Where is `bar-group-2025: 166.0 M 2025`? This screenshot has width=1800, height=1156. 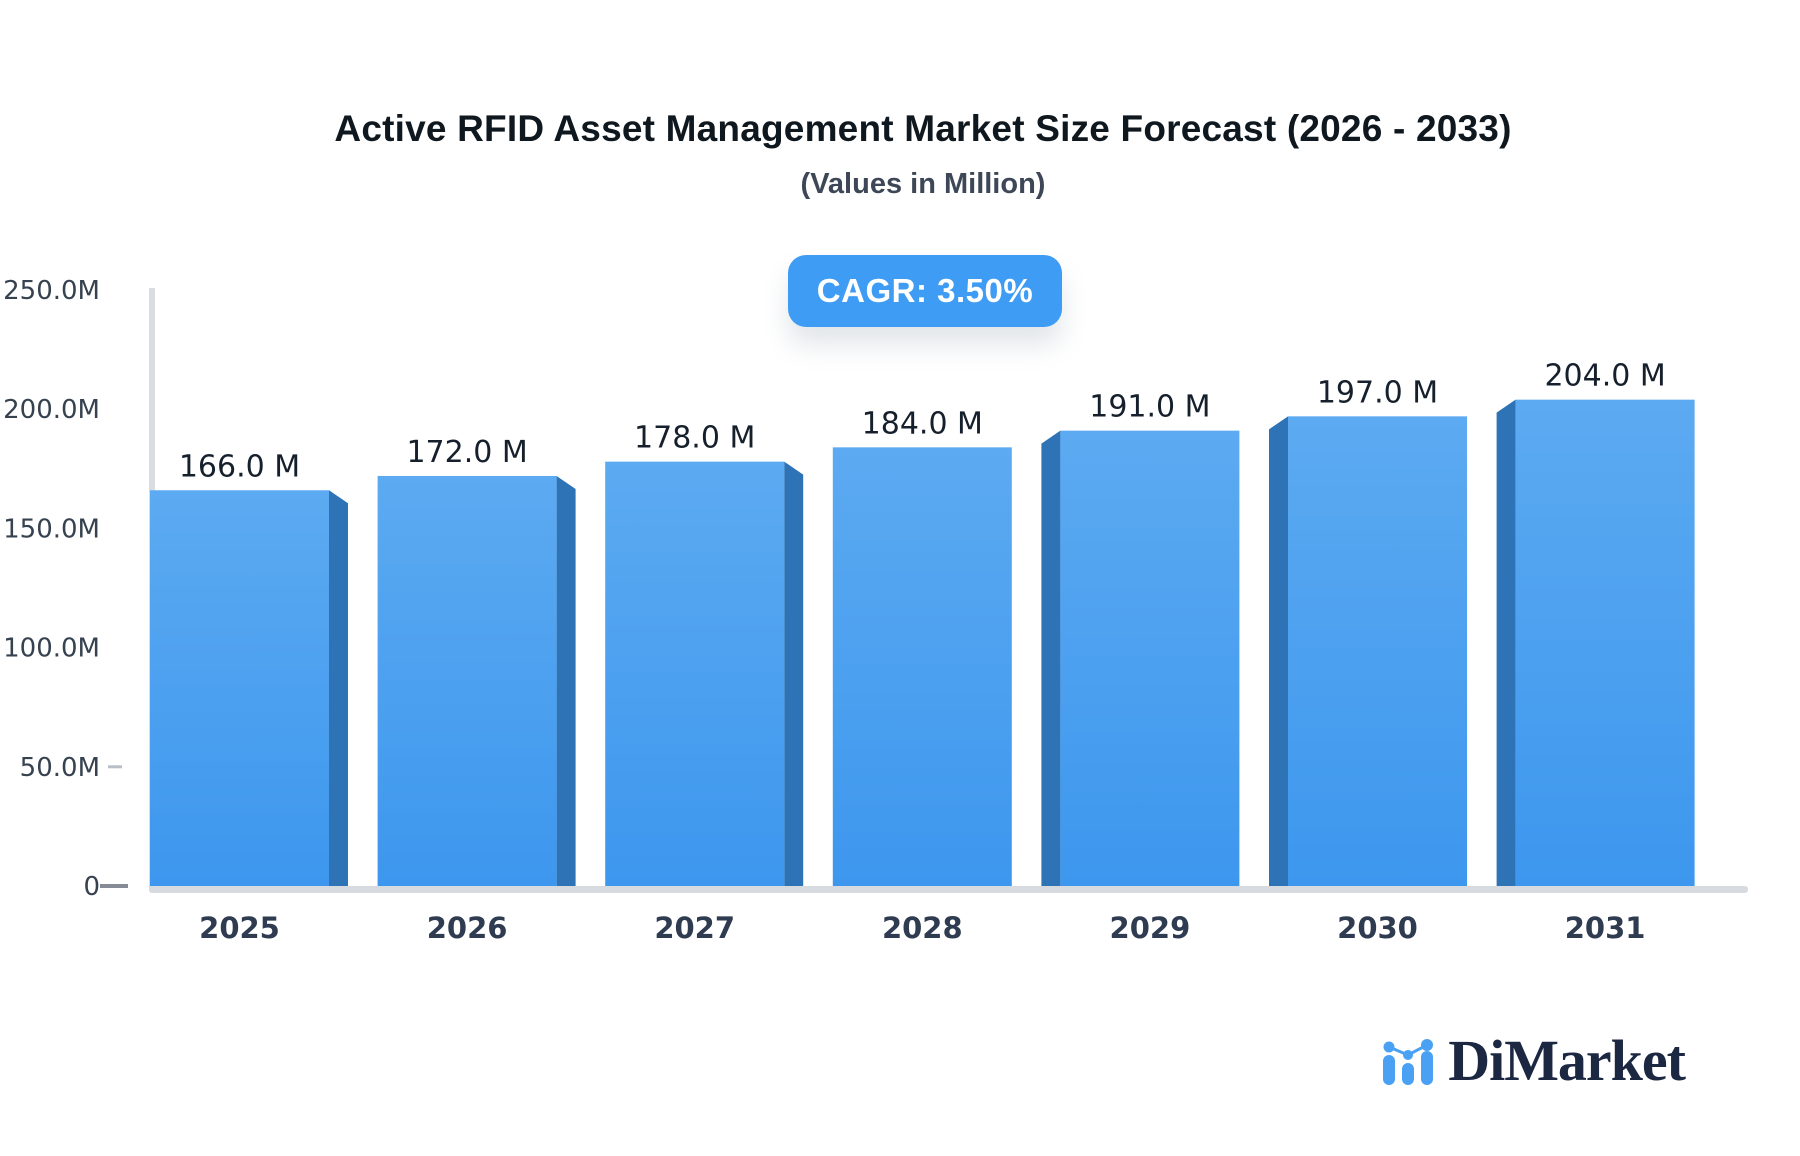
bar-group-2025: 166.0 M 2025 is located at coordinates (249, 697).